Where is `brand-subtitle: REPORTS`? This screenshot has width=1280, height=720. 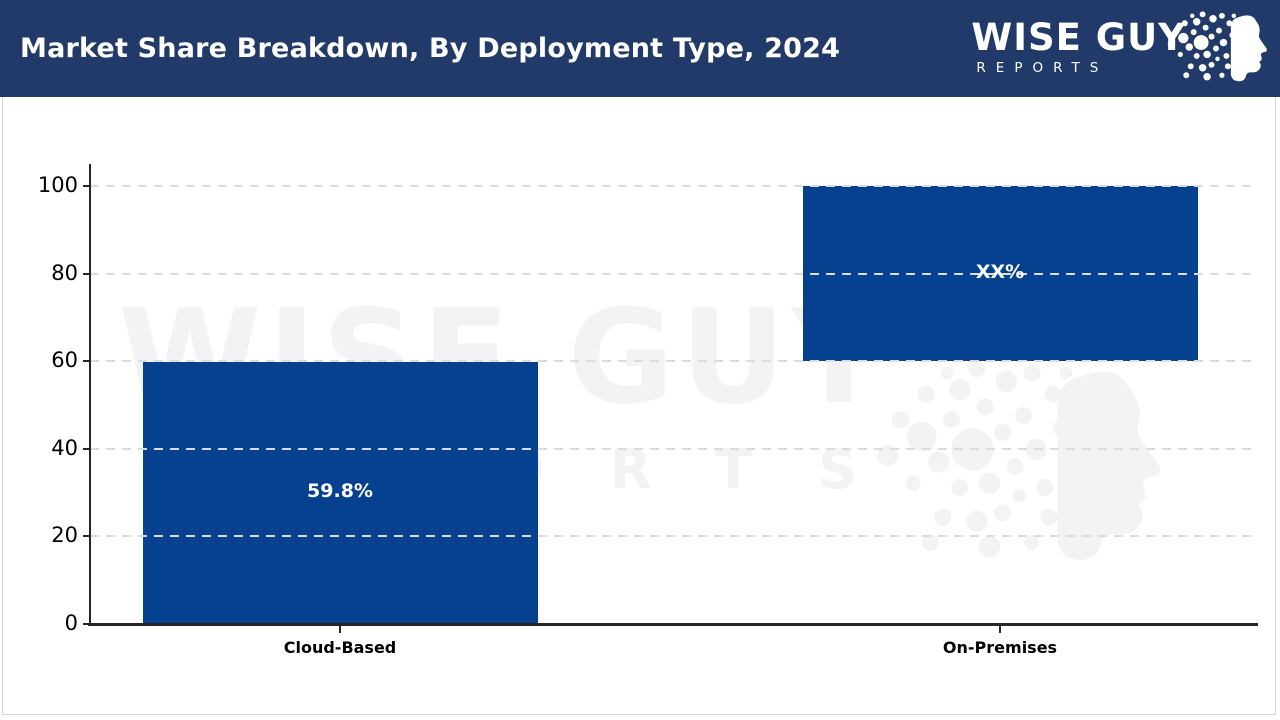
brand-subtitle: REPORTS is located at coordinates (1042, 67).